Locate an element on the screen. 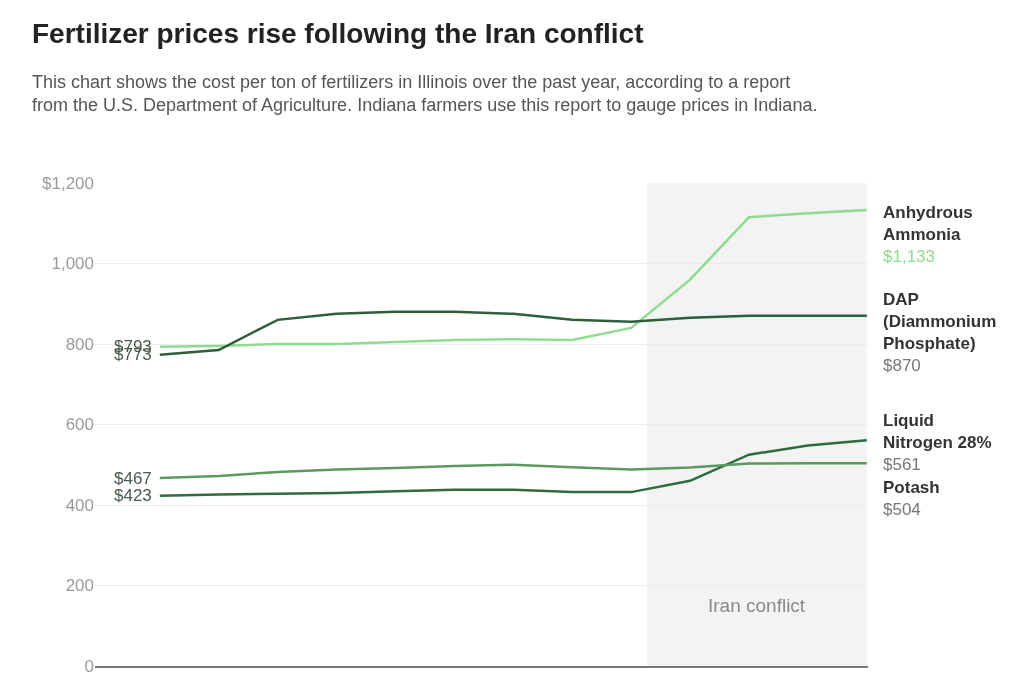  series-label: Anhydrous Ammonia is located at coordinates (928, 224).